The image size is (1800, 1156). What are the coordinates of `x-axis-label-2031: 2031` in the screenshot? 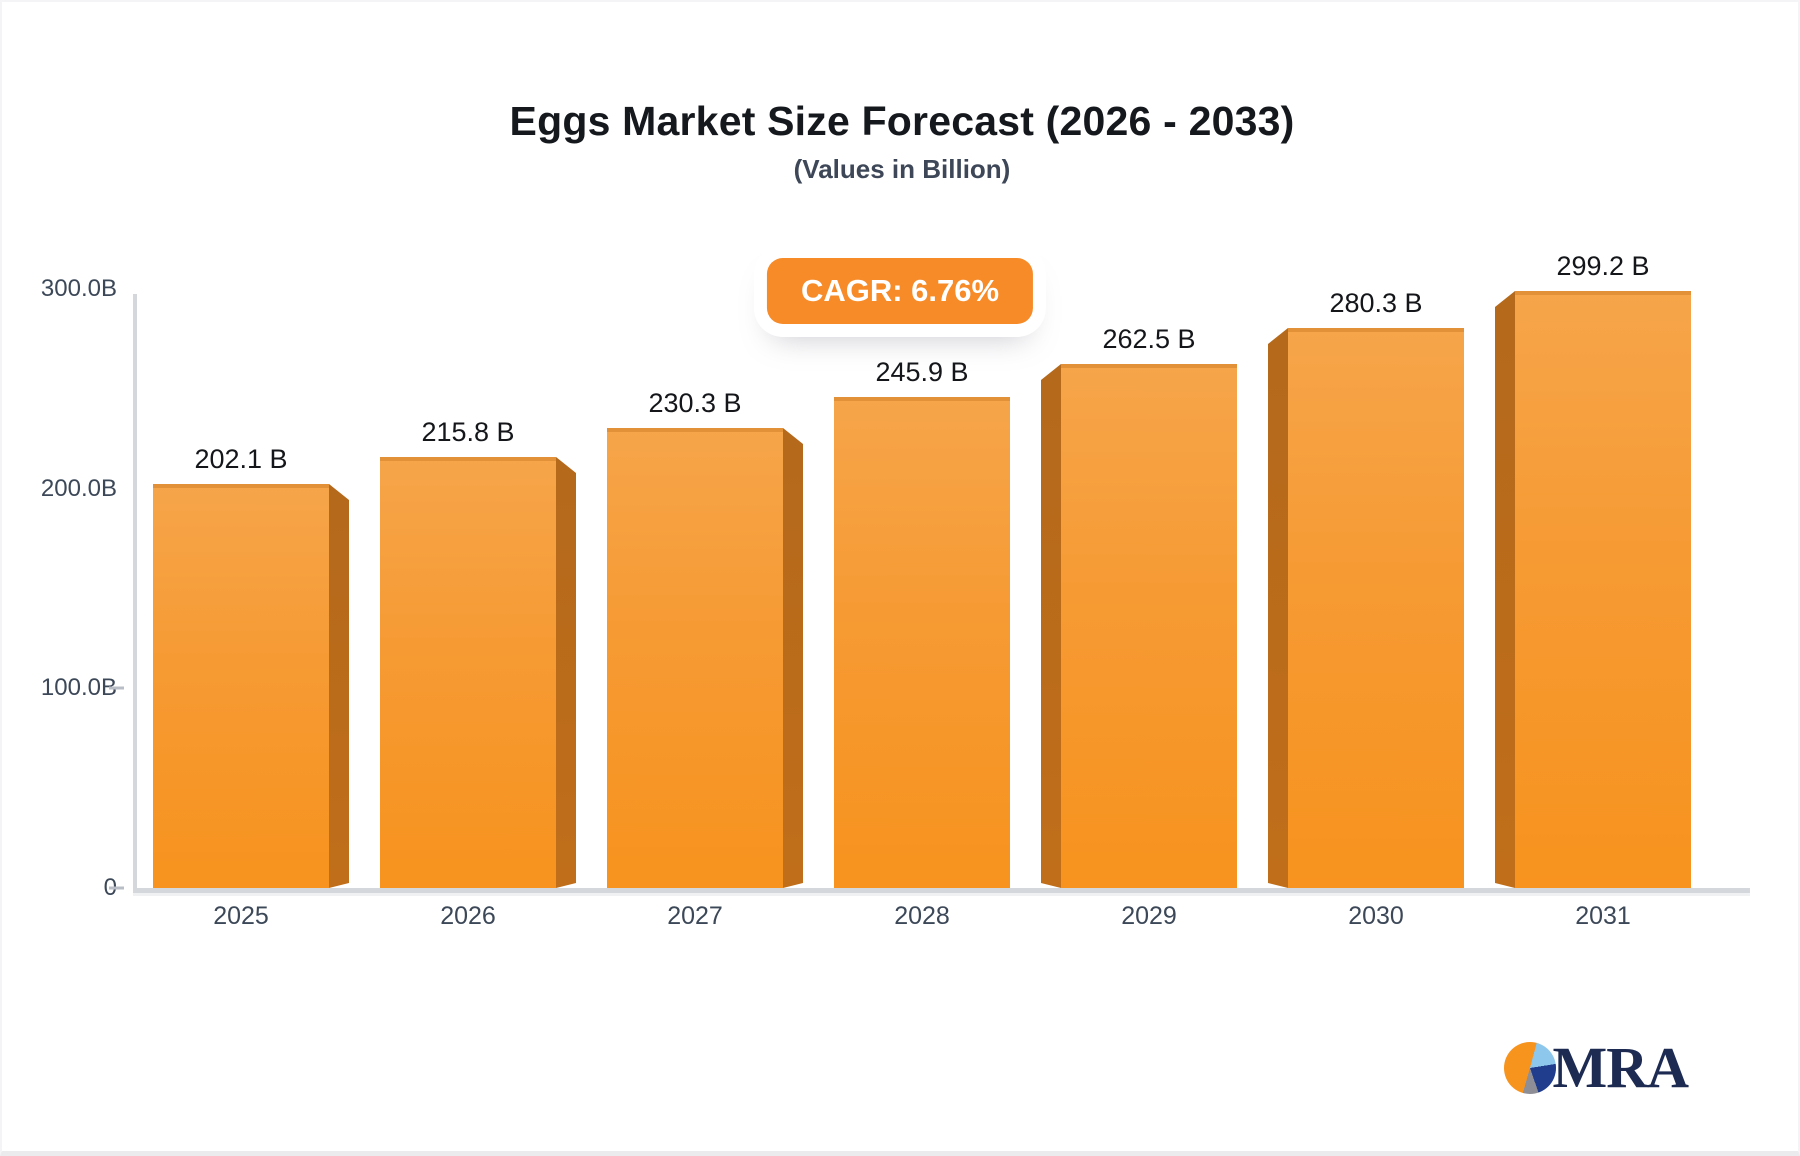 It's located at (1603, 916).